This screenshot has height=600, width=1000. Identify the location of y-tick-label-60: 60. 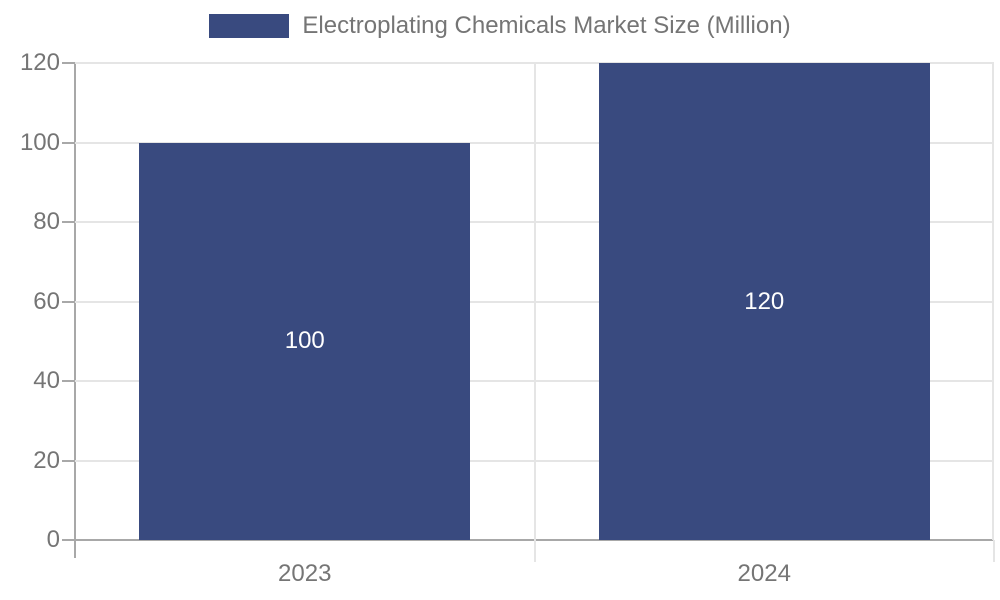
(46, 301).